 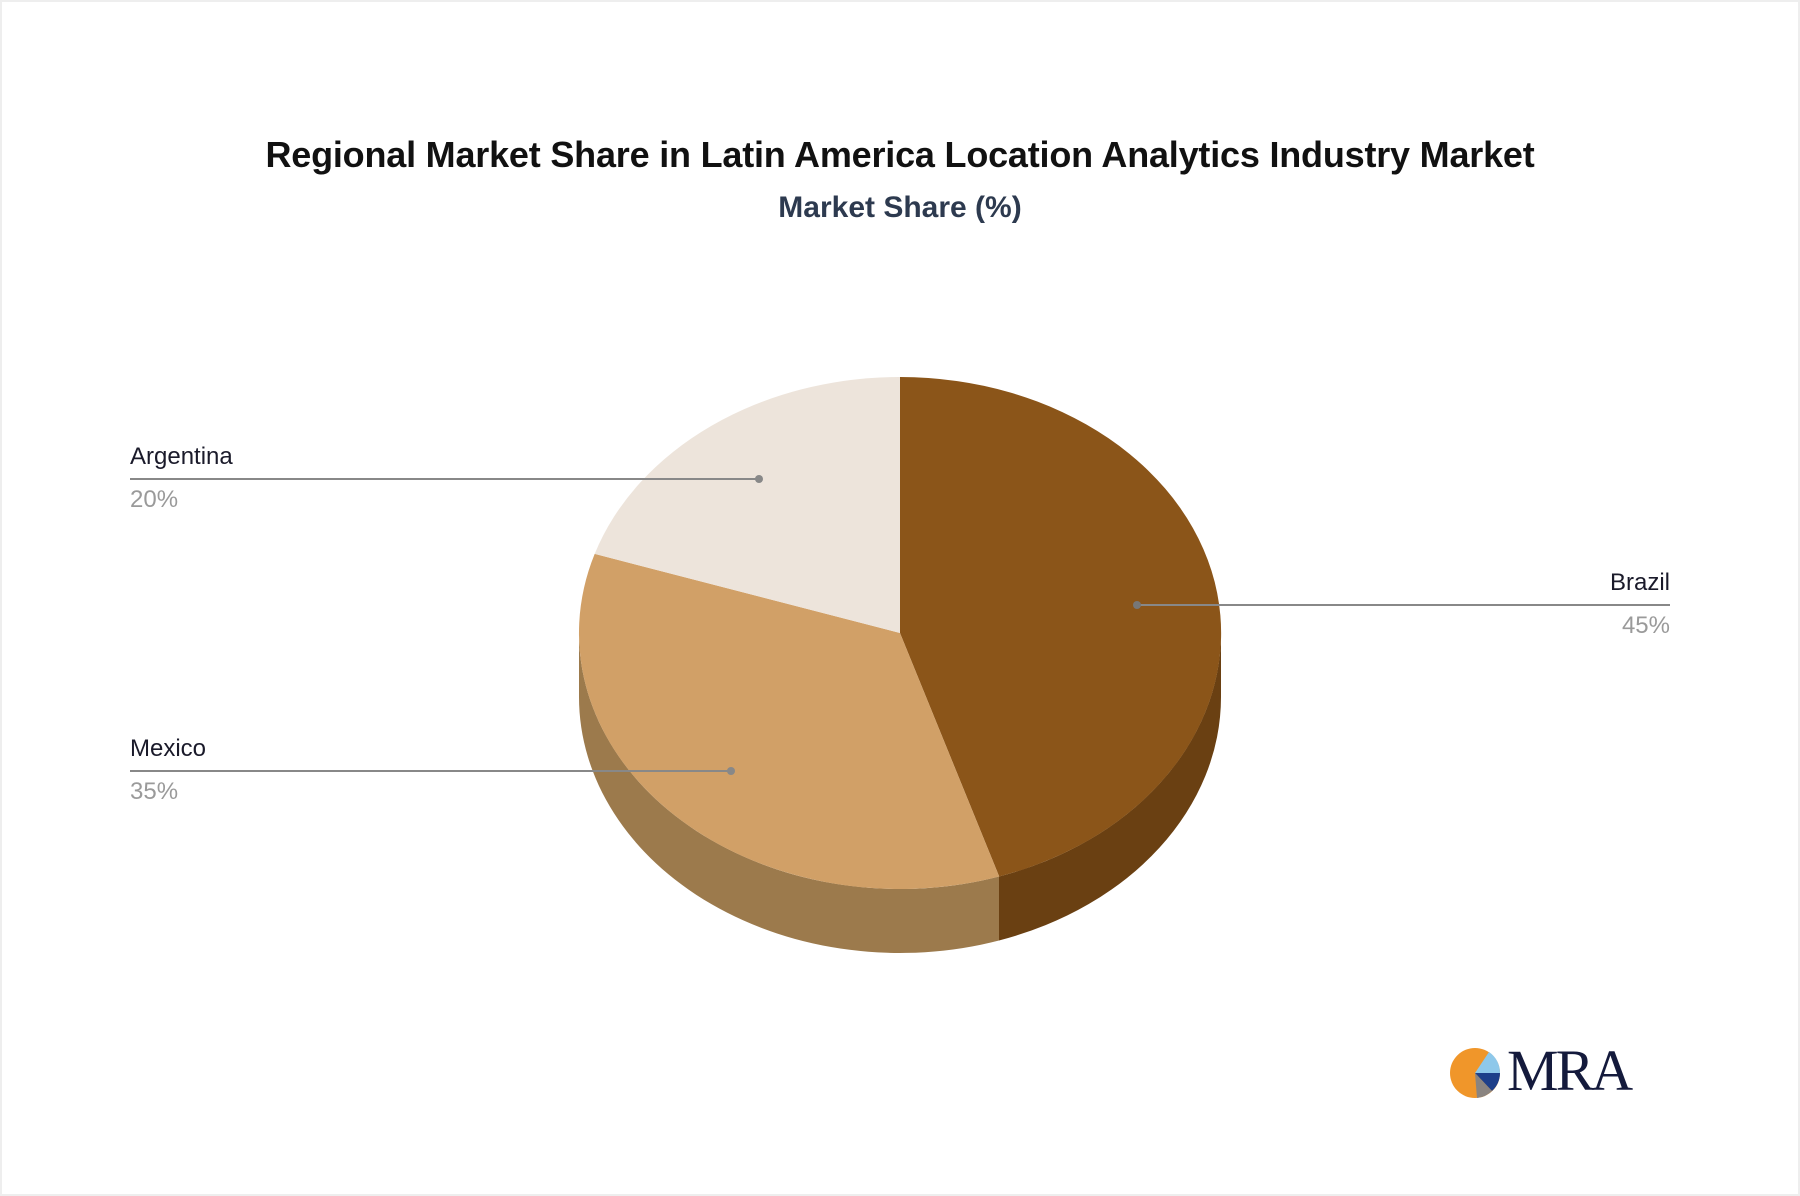 What do you see at coordinates (1110, 787) in the screenshot?
I see `pie-side-brazil` at bounding box center [1110, 787].